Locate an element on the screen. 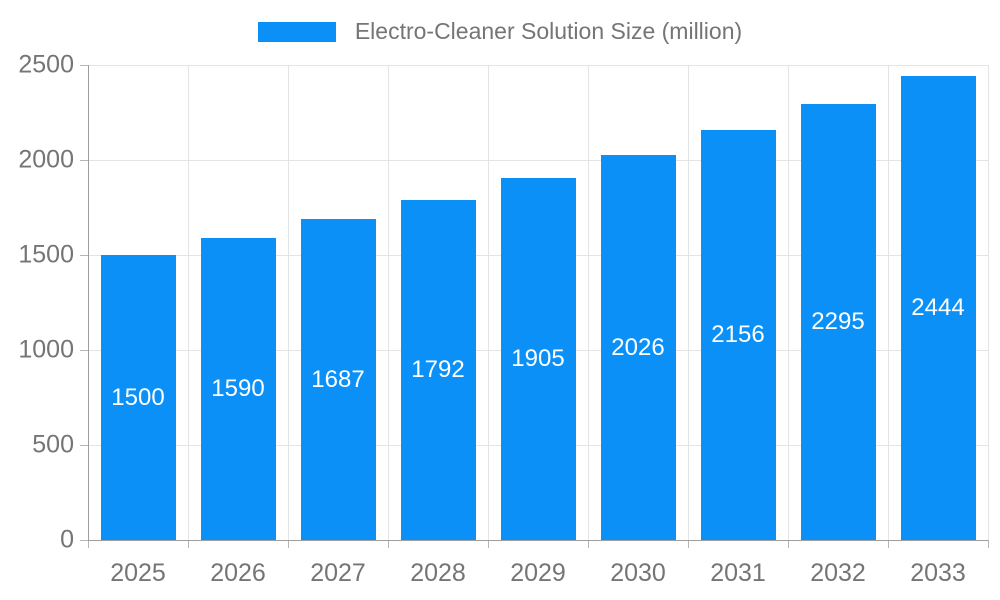 This screenshot has width=1000, height=600. y-axis-tick-label: 1000 is located at coordinates (46, 349).